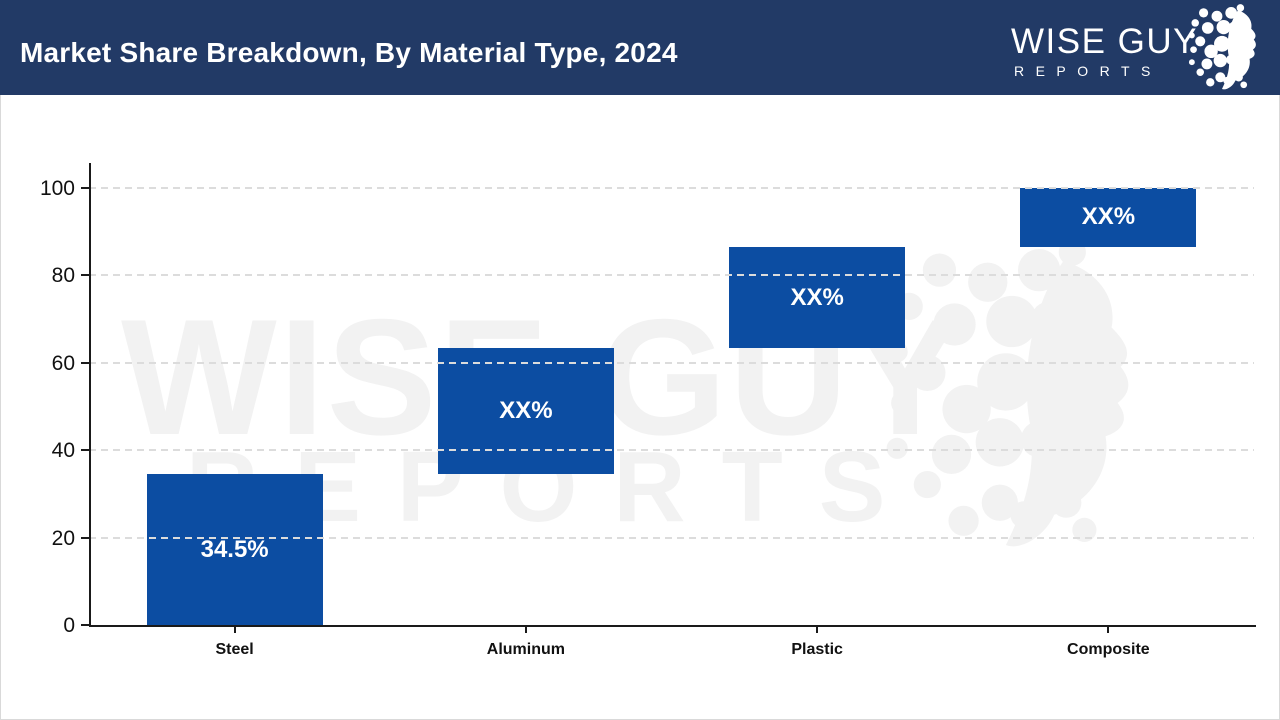 Image resolution: width=1280 pixels, height=720 pixels. What do you see at coordinates (1087, 70) in the screenshot?
I see `logo-brand-subtitle: REPORTS` at bounding box center [1087, 70].